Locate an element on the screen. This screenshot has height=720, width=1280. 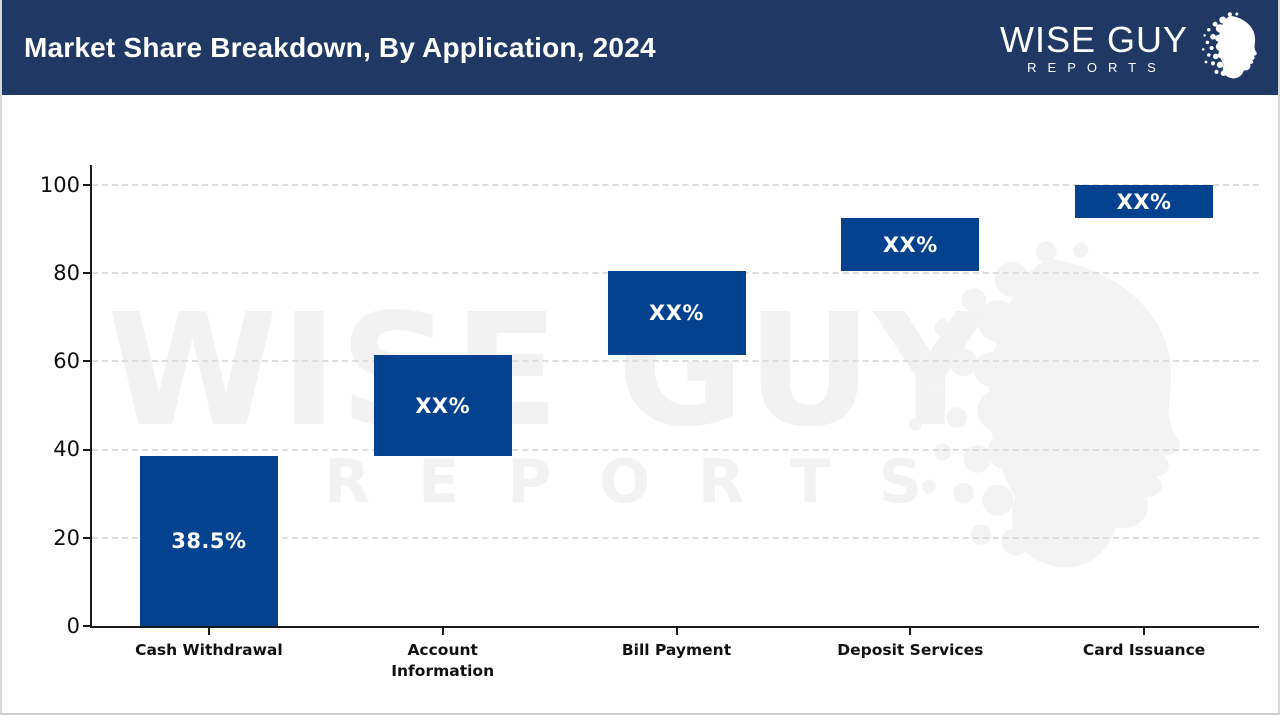
bar-card-issuance: XX% is located at coordinates (1144, 202).